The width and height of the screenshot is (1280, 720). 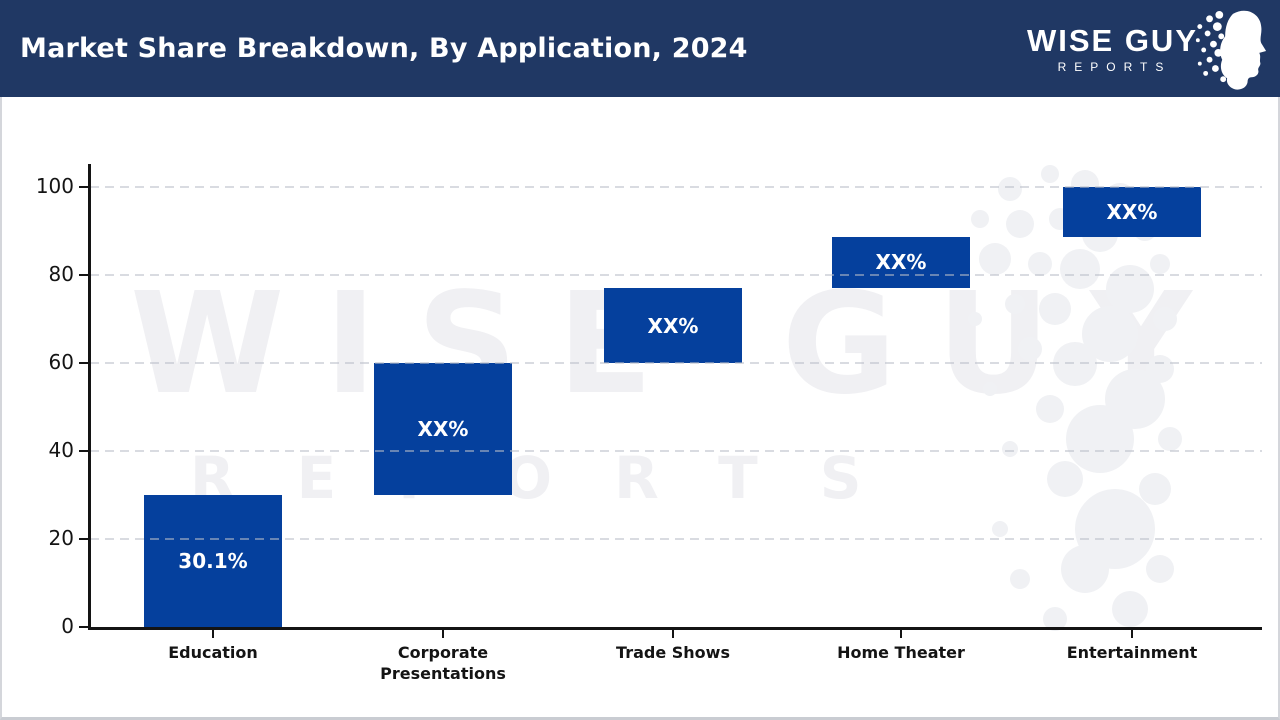 I want to click on bar-trade-shows: XX%, so click(x=673, y=325).